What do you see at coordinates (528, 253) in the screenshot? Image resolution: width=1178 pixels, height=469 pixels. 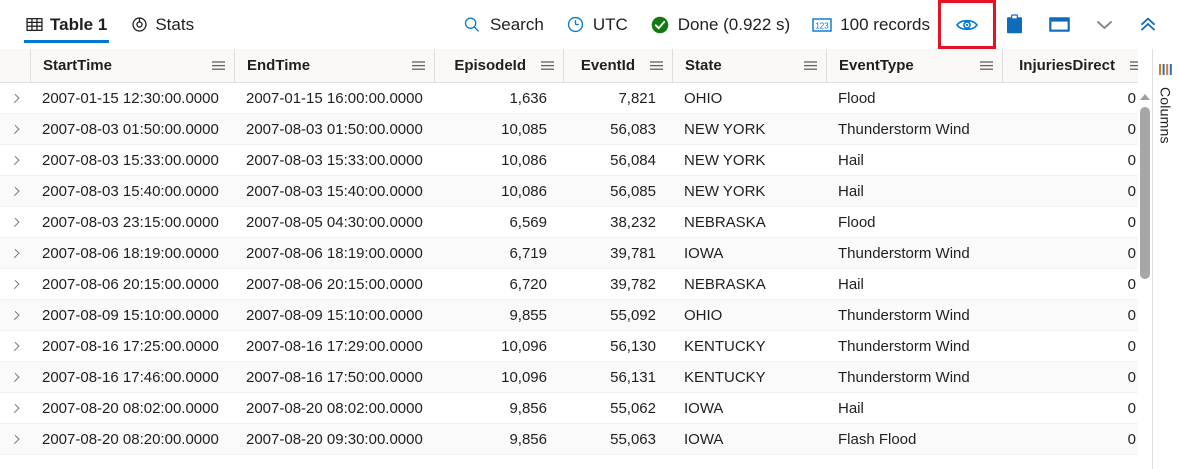 I see `cell-episodeid: 6,719` at bounding box center [528, 253].